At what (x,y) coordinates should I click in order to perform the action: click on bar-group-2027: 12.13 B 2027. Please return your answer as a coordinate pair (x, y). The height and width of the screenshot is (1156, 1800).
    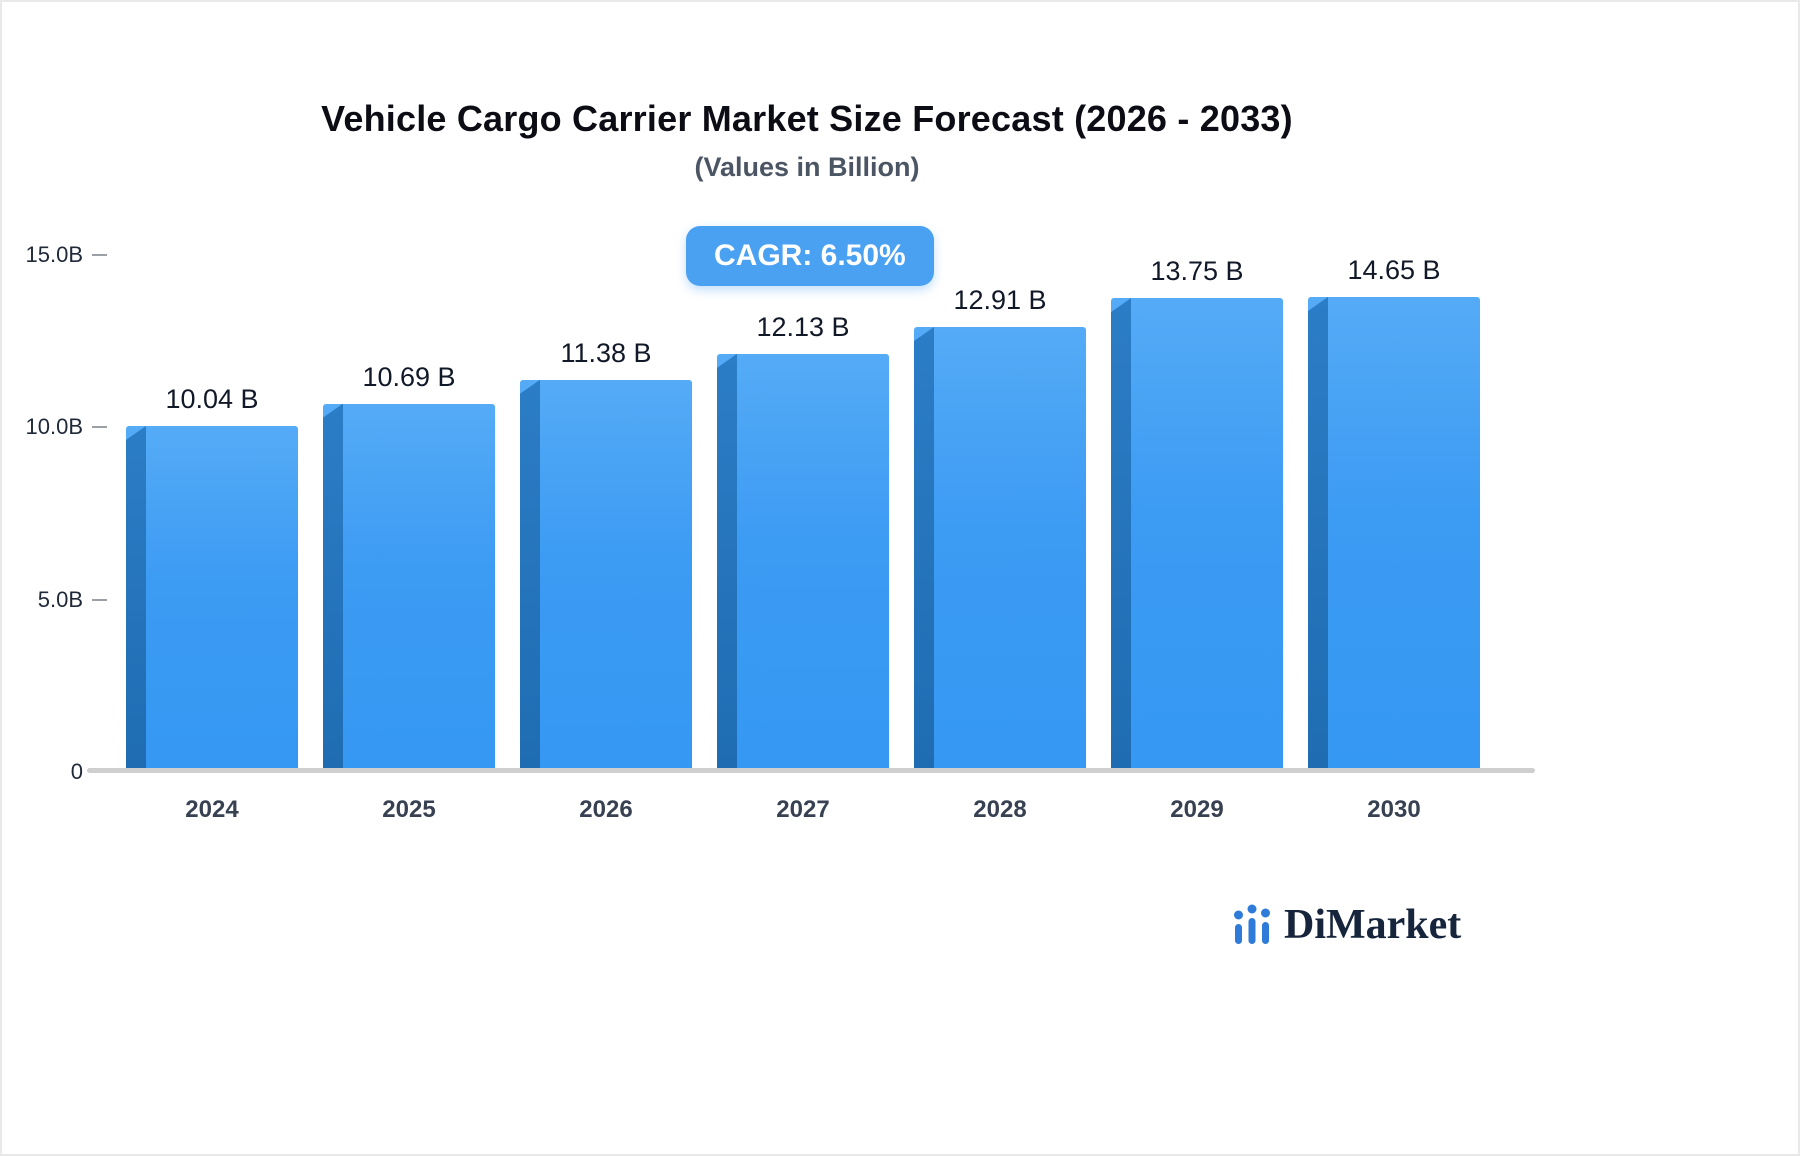
    Looking at the image, I should click on (803, 539).